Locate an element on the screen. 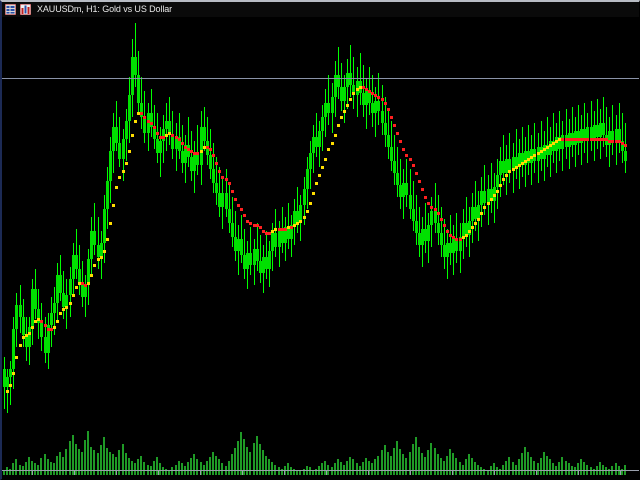 The height and width of the screenshot is (480, 640). price-level-line is located at coordinates (320, 78).